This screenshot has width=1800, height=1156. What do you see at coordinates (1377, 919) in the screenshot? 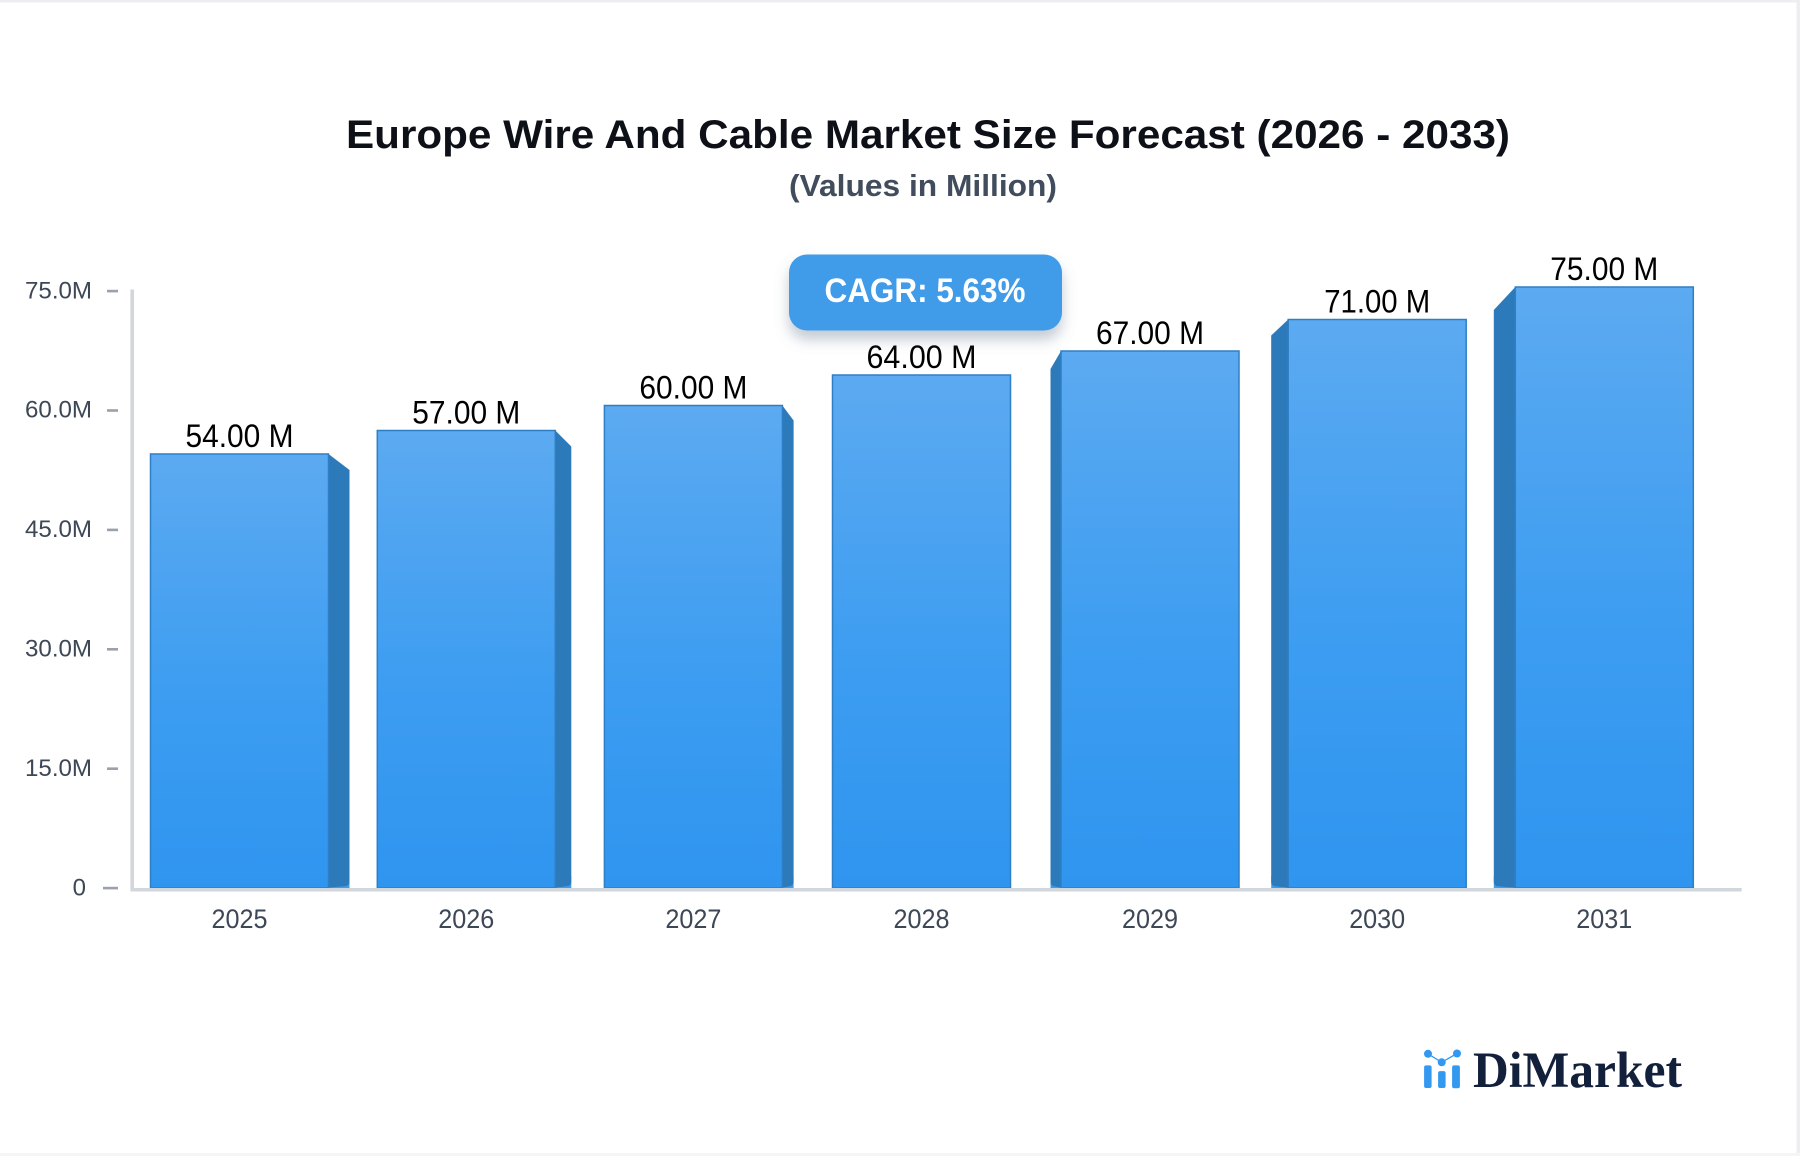
I see `svg-text: 2030` at bounding box center [1377, 919].